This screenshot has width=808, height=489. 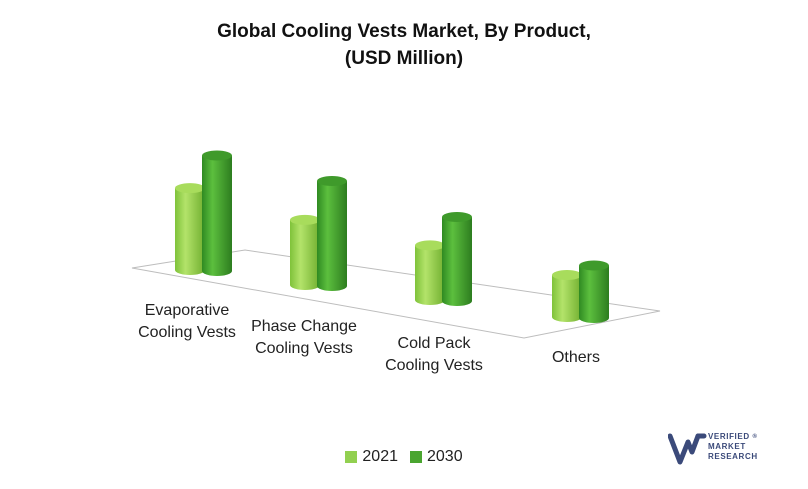 What do you see at coordinates (576, 357) in the screenshot?
I see `category-label-4: Others` at bounding box center [576, 357].